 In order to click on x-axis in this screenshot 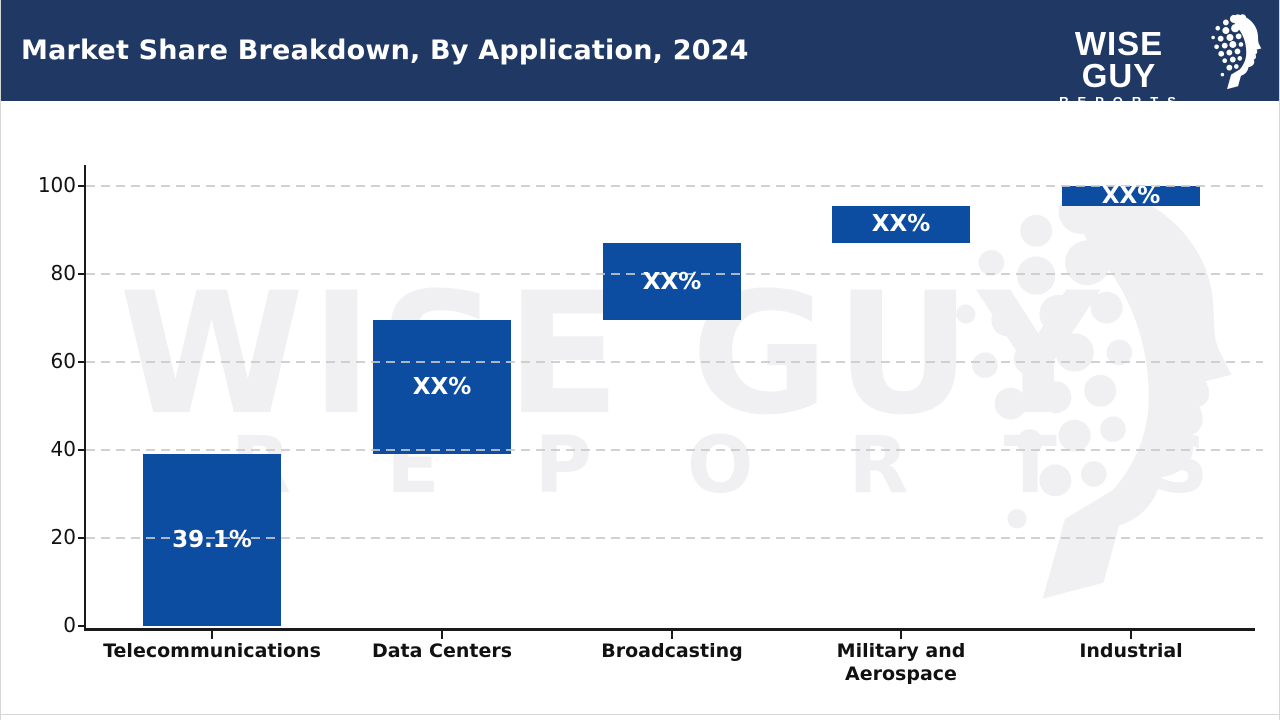, I will do `click(669, 629)`.